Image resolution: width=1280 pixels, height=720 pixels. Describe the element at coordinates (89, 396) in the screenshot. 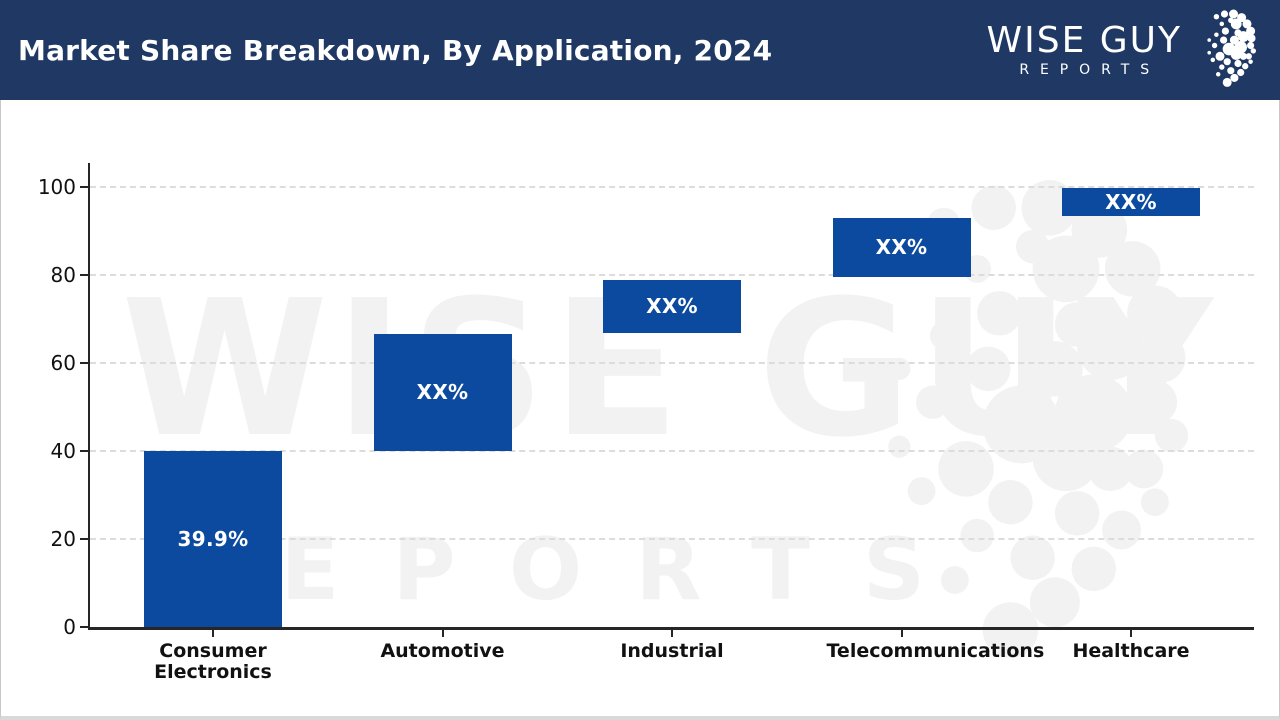

I see `y-axis-line` at that location.